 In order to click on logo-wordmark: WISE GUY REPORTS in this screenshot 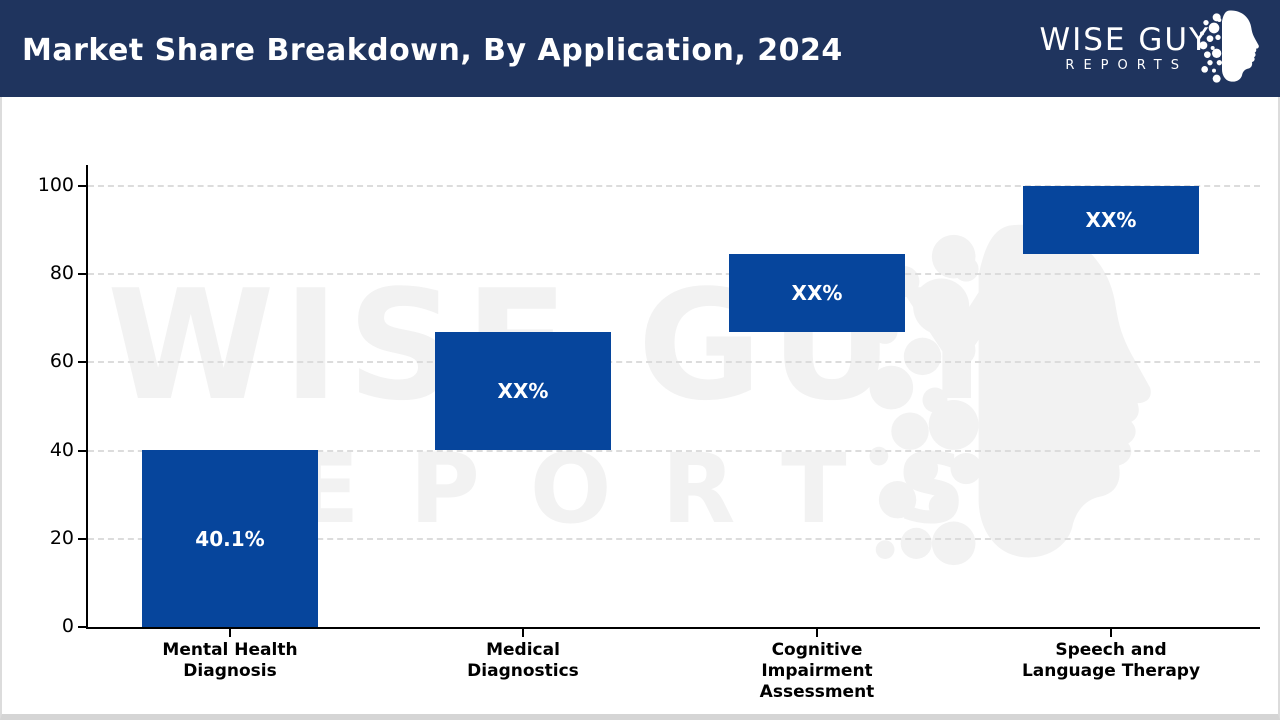, I will do `click(1124, 48)`.